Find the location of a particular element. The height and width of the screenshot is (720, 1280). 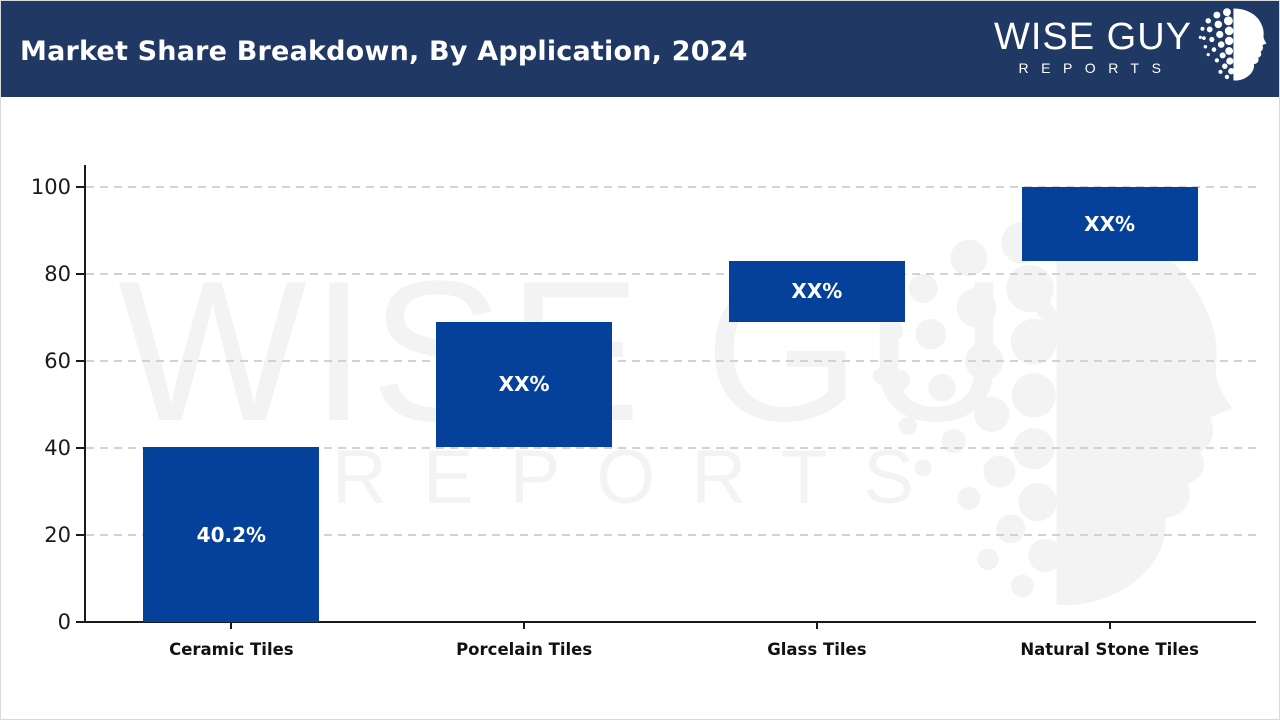

x-axis-line is located at coordinates (670, 622).